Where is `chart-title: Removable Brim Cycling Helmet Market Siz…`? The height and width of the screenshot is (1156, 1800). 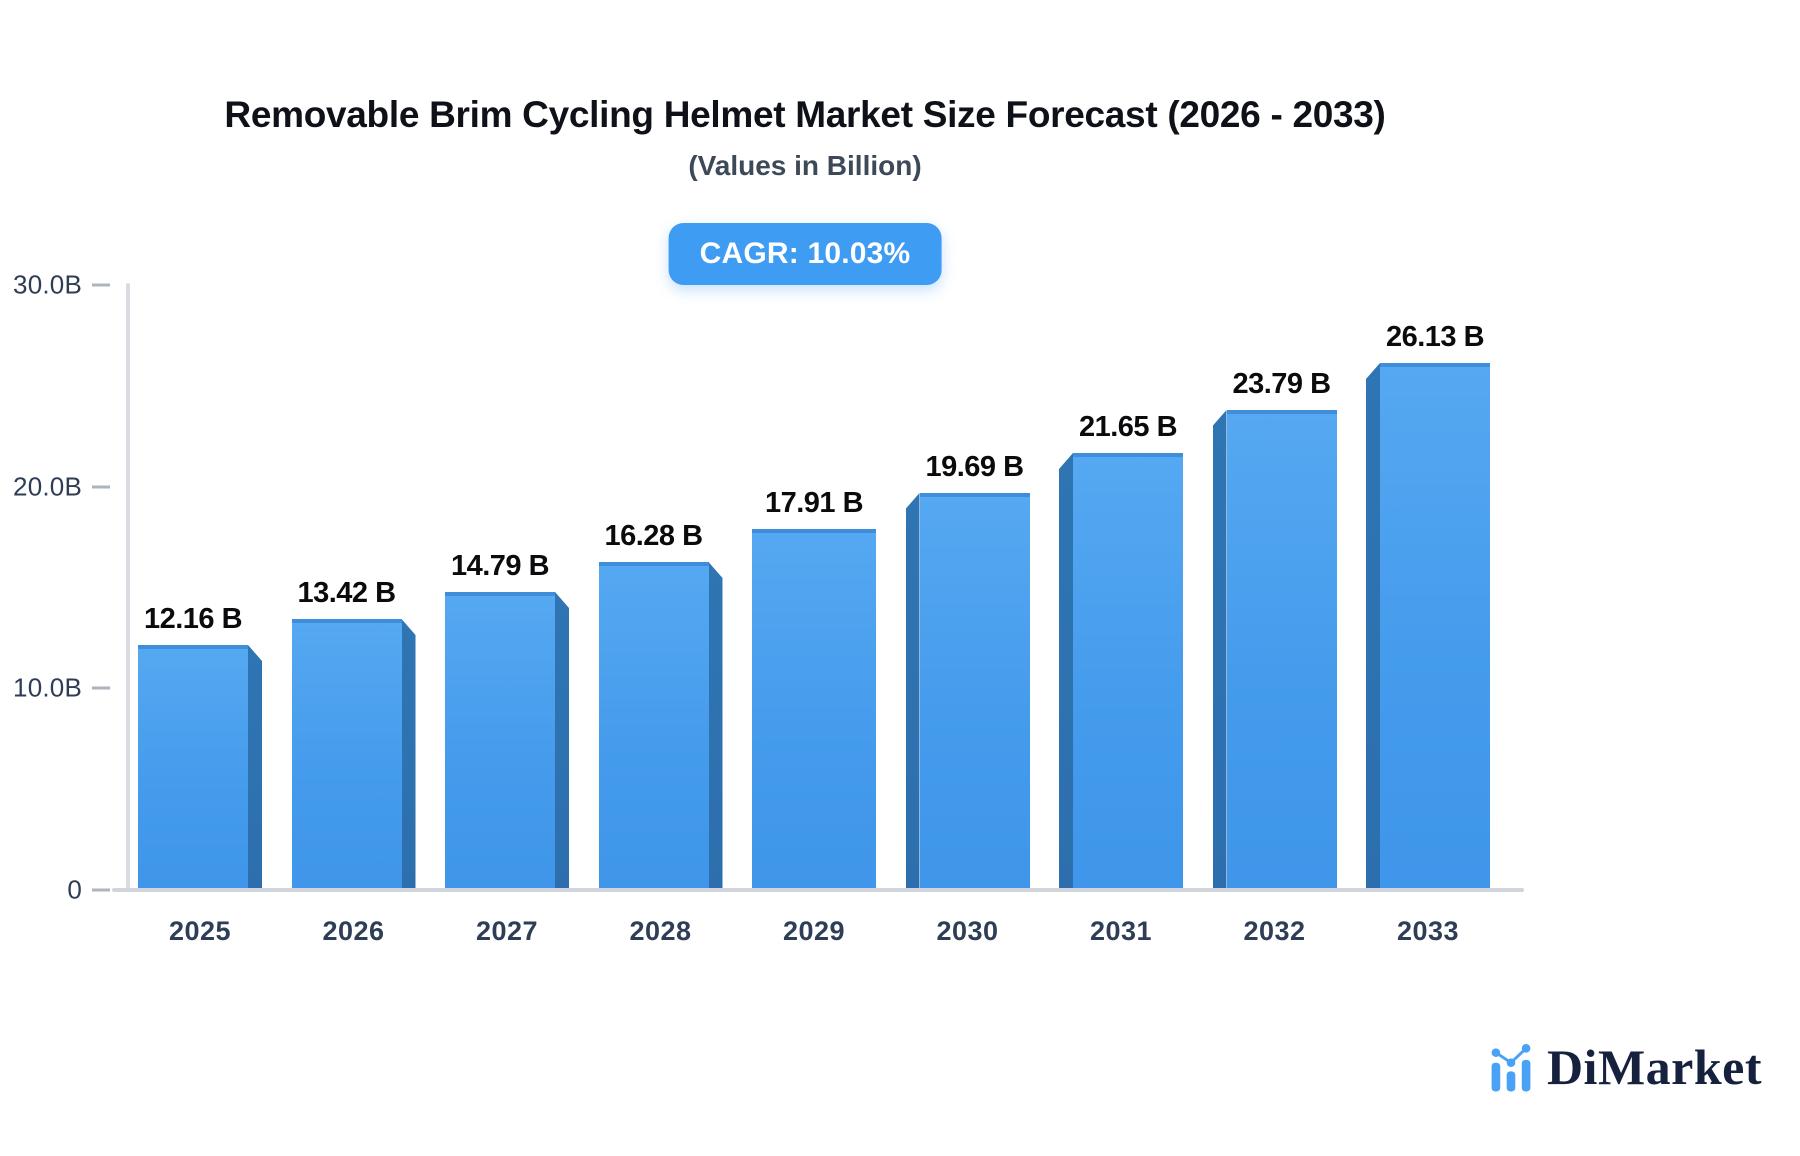
chart-title: Removable Brim Cycling Helmet Market Siz… is located at coordinates (805, 114).